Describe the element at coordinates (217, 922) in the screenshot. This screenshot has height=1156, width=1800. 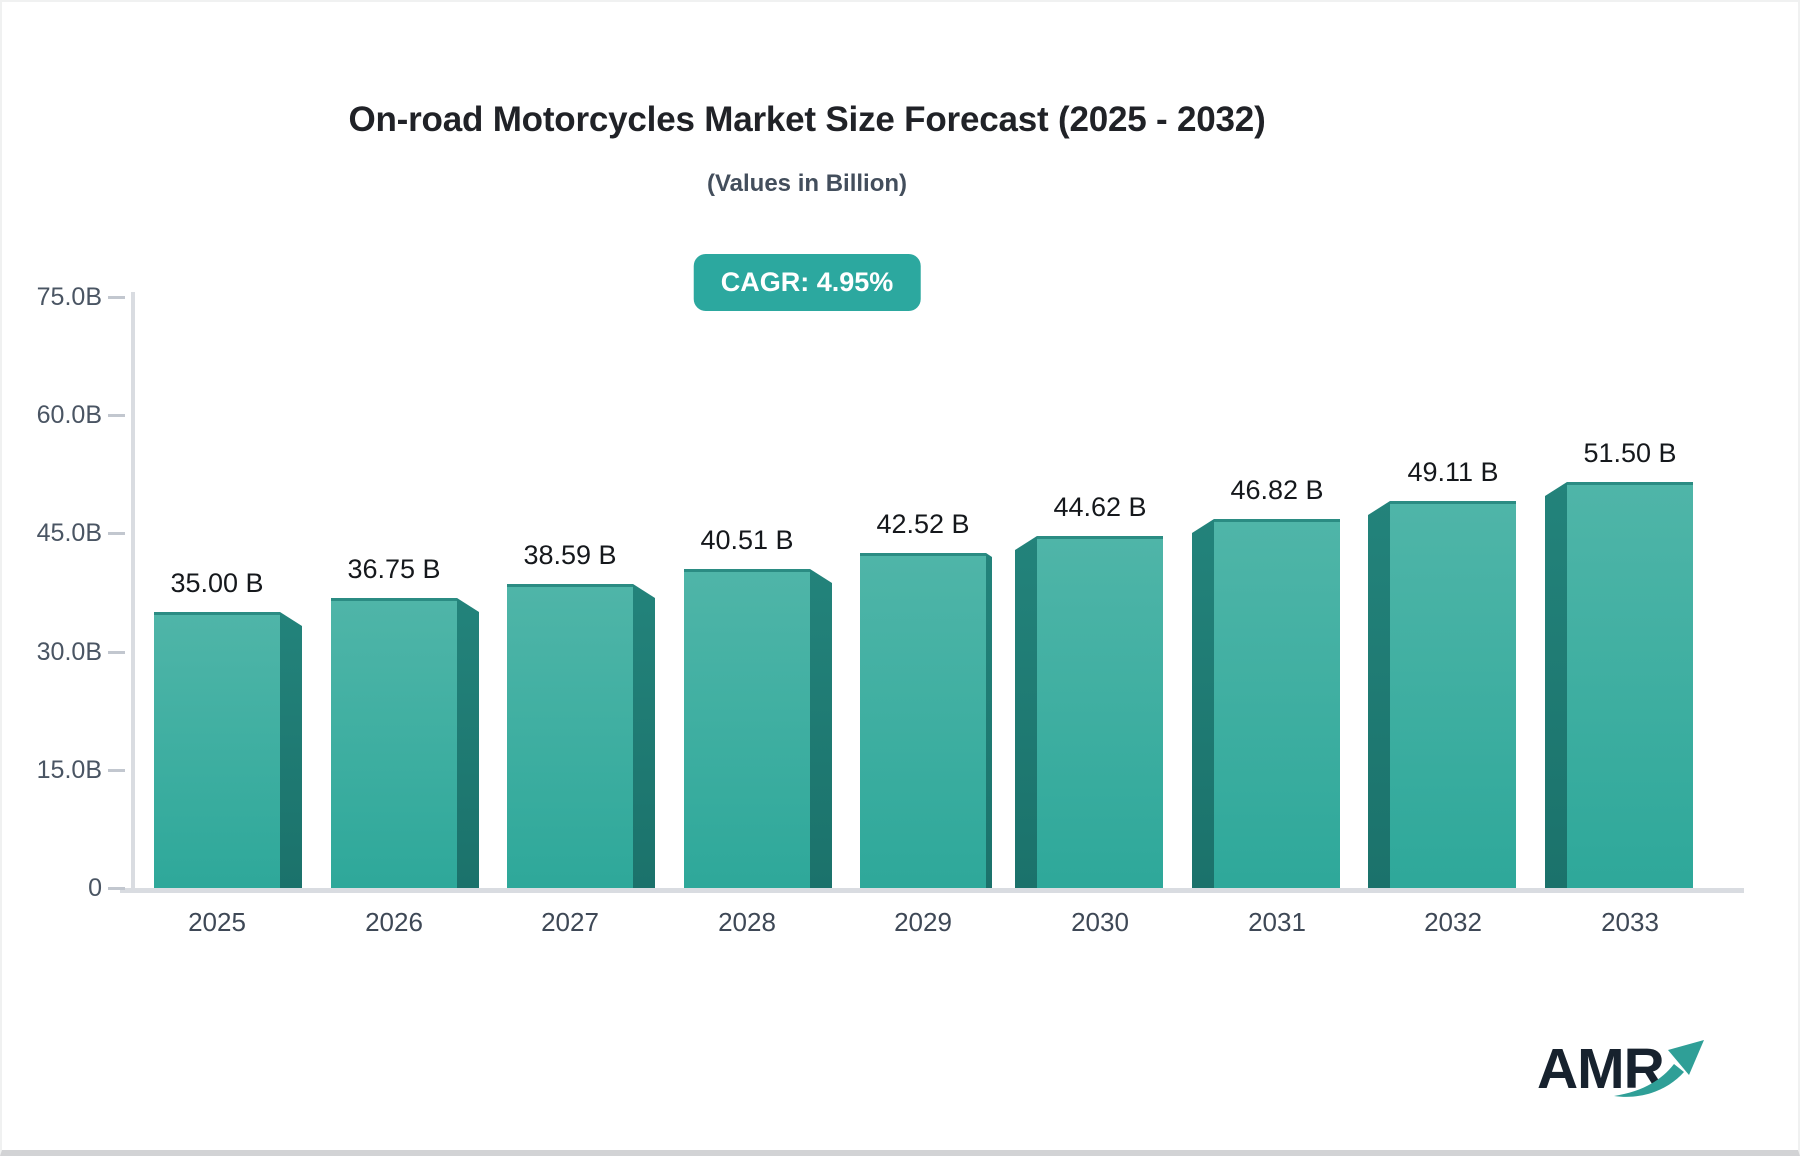
I see `x-tick-label: 2025` at that location.